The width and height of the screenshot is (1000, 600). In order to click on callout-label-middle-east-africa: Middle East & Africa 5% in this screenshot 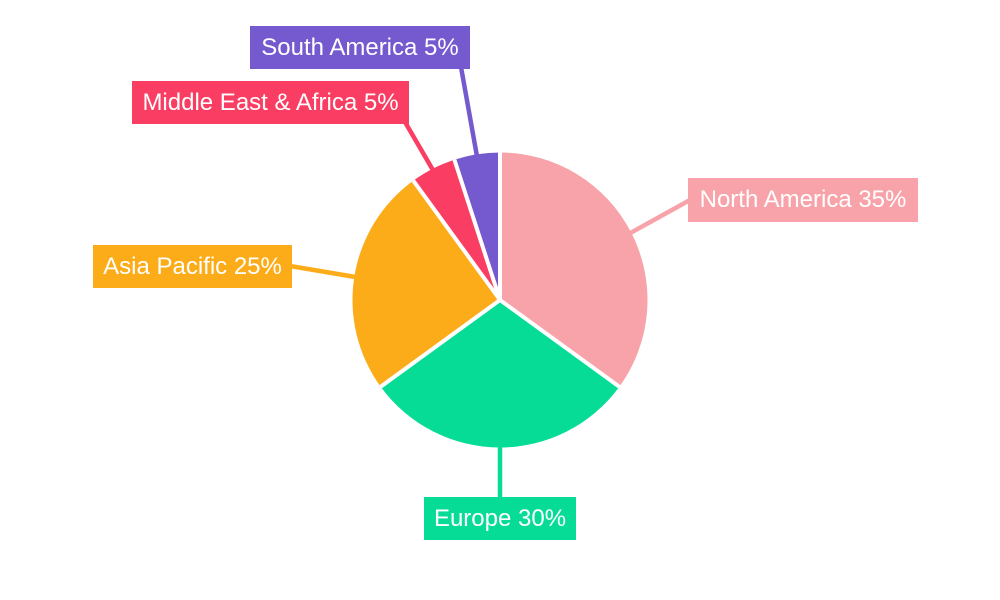, I will do `click(270, 102)`.